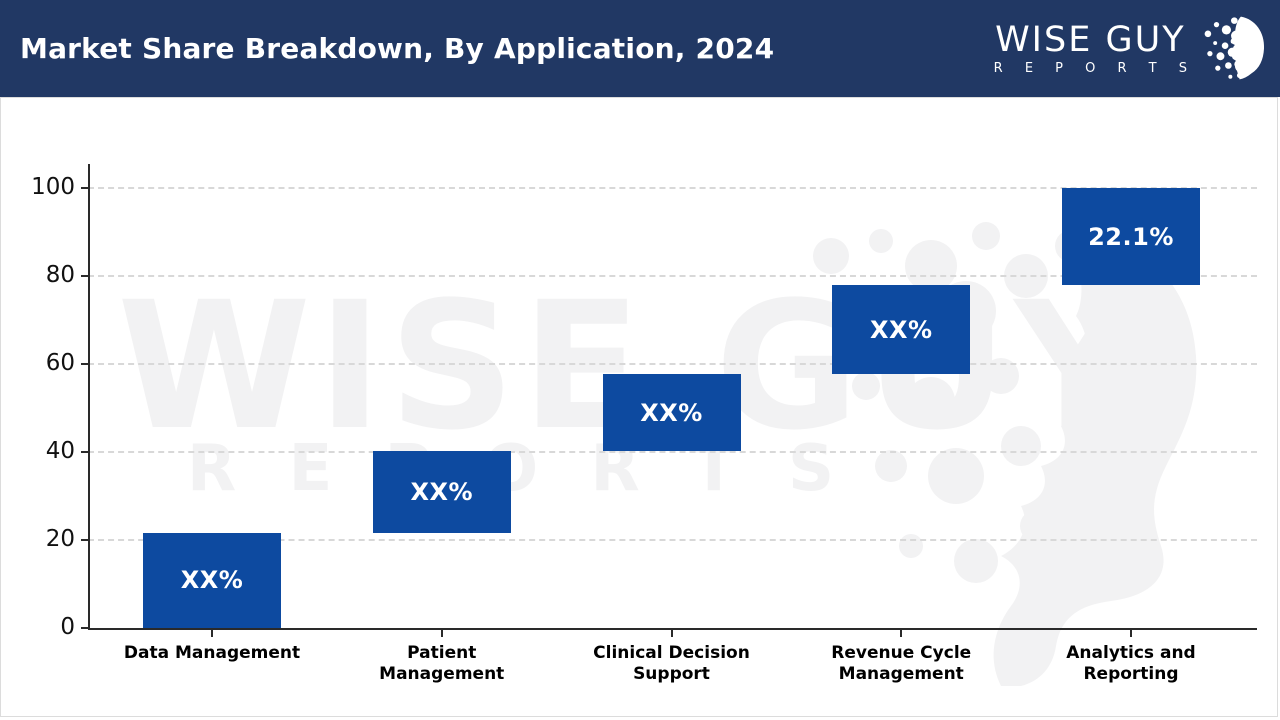 Image resolution: width=1280 pixels, height=720 pixels. I want to click on x-category-label: Revenue Cycle Management, so click(901, 664).